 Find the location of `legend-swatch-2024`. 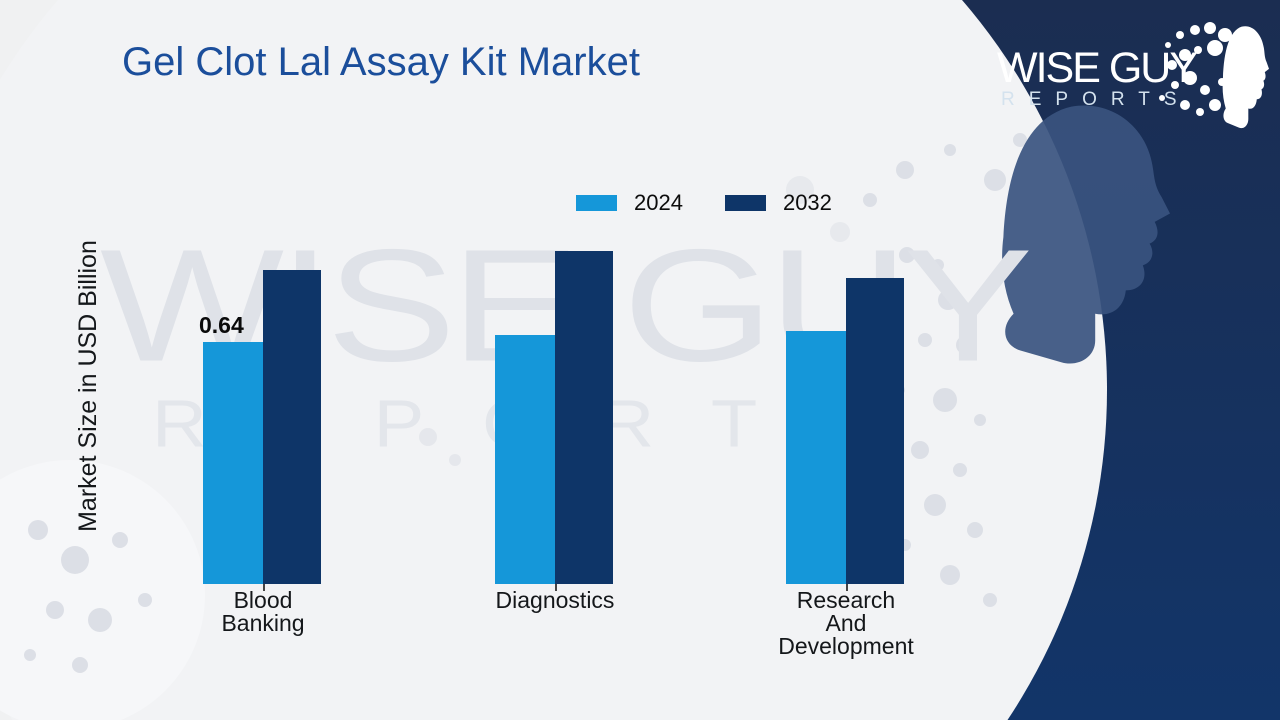

legend-swatch-2024 is located at coordinates (596, 203).